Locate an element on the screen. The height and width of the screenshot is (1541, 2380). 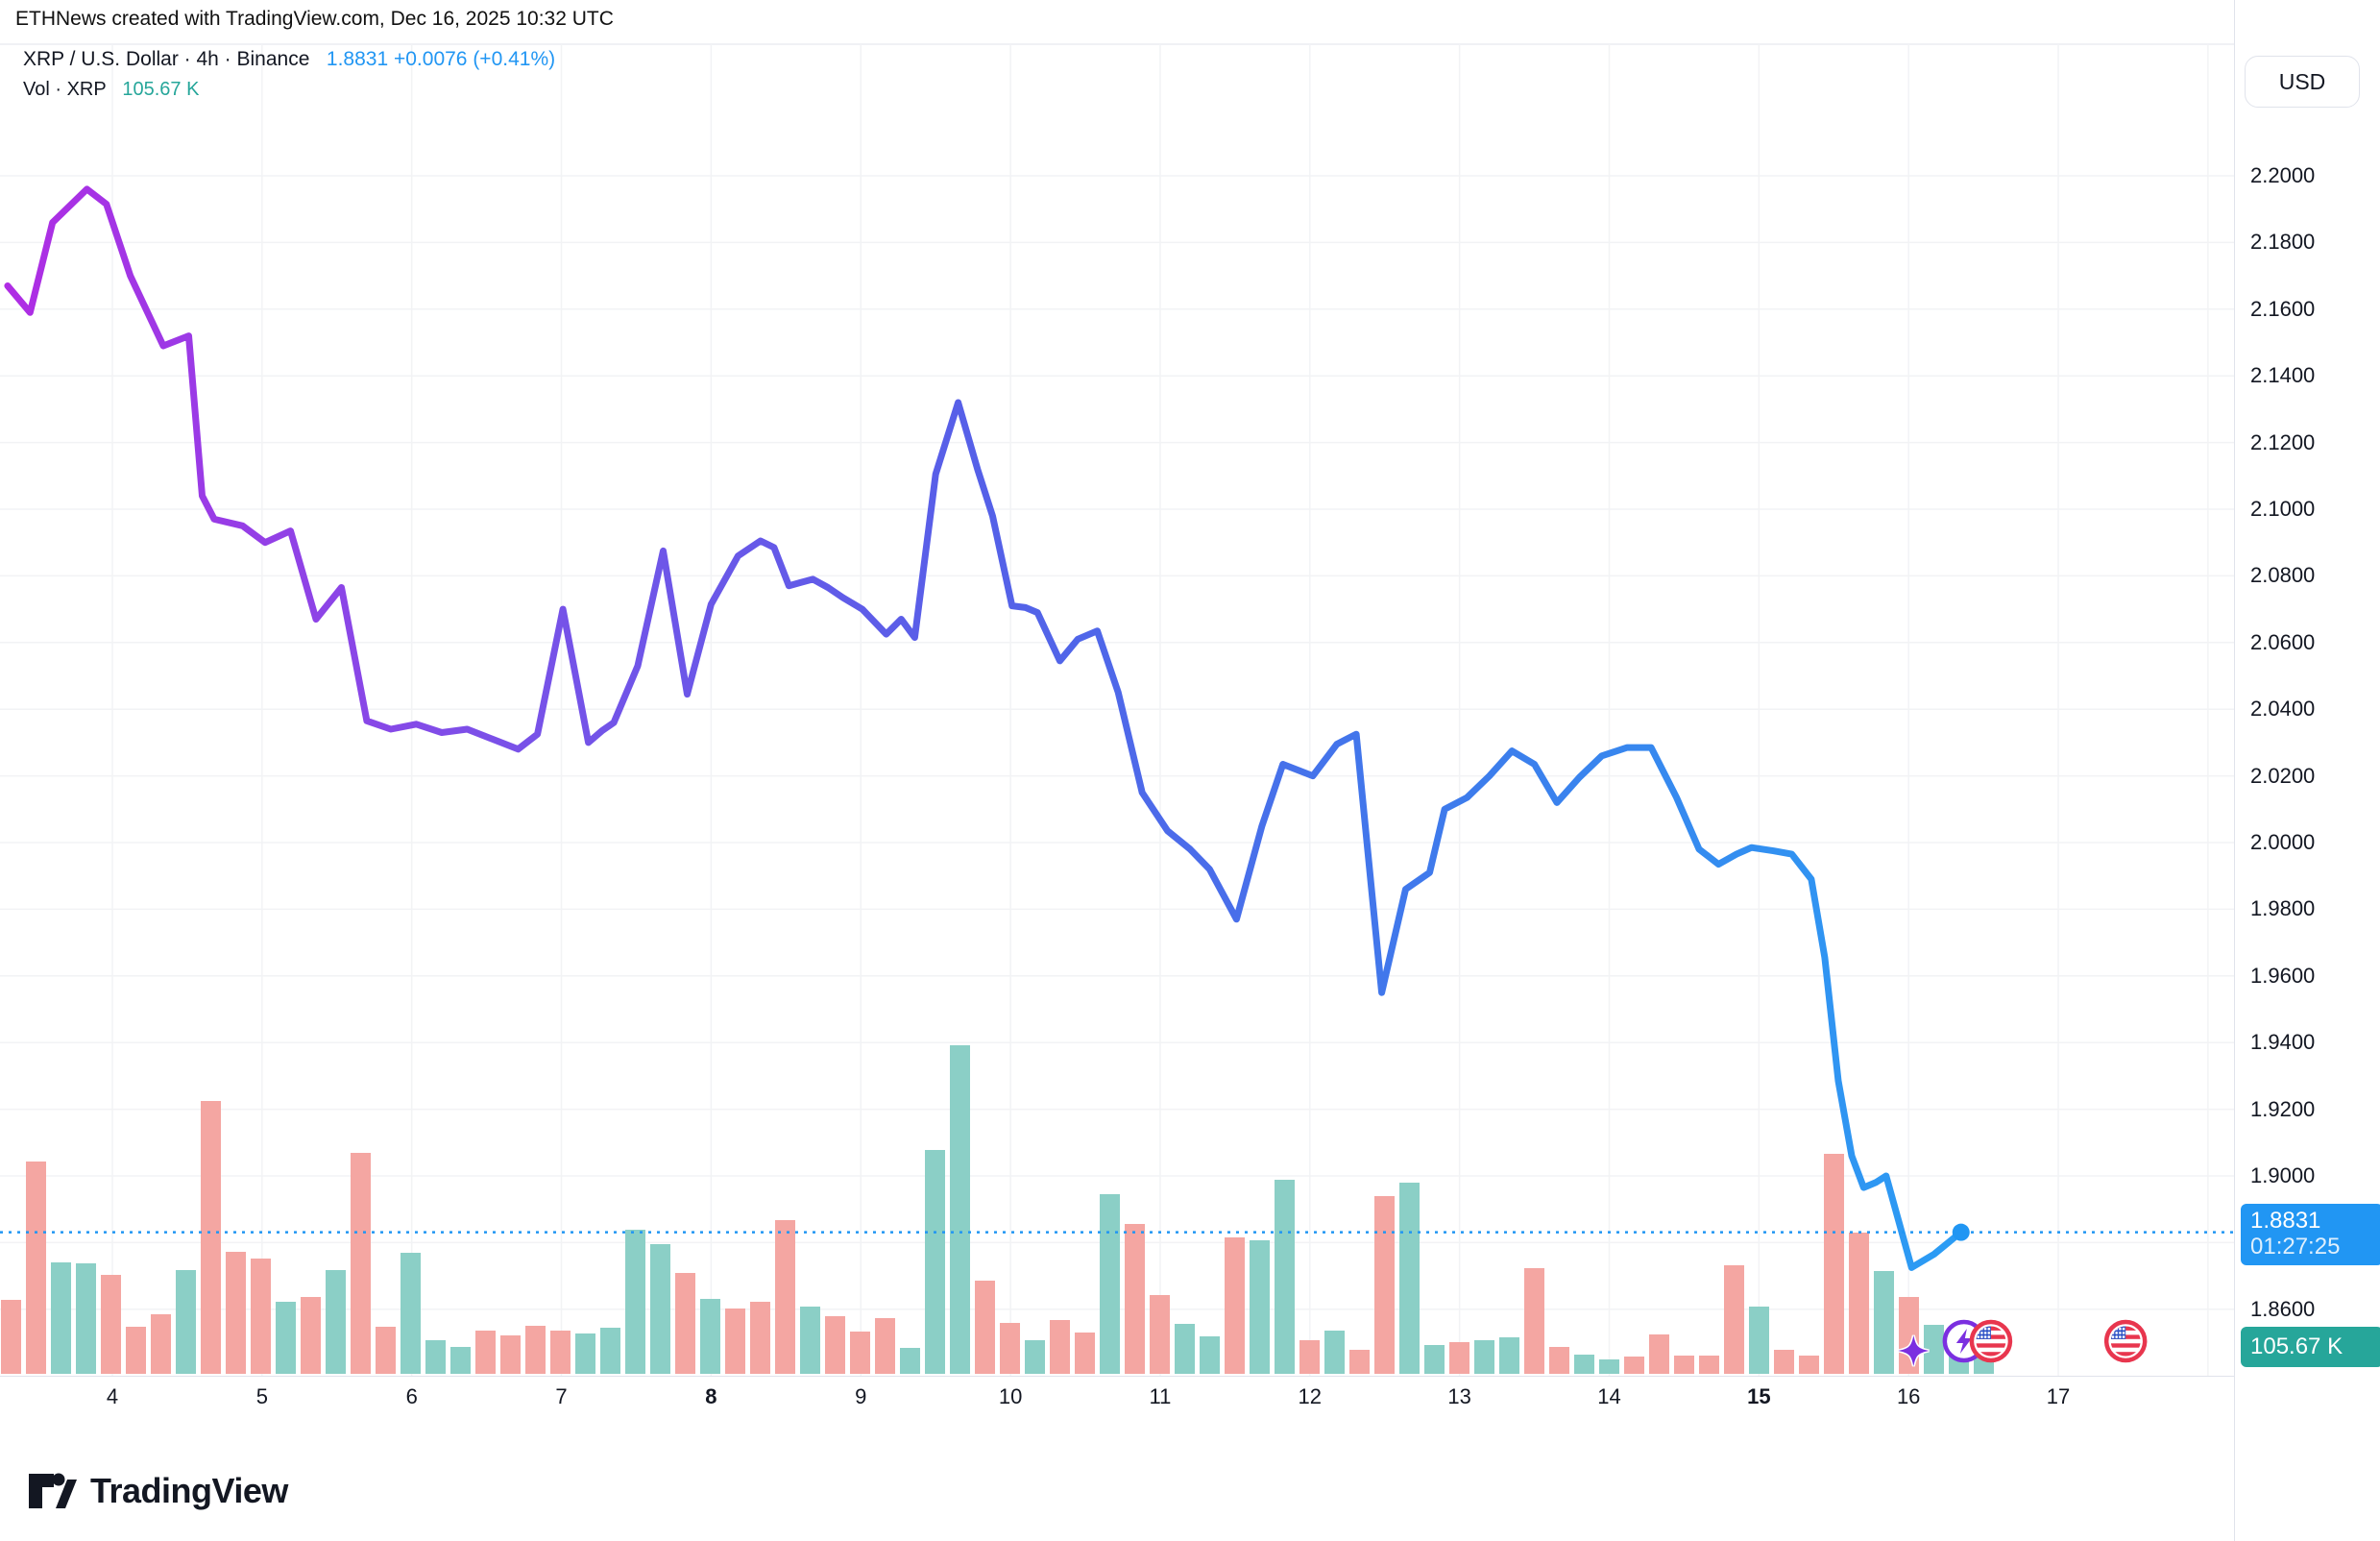
currency-toggle-button: USD is located at coordinates (2303, 82).